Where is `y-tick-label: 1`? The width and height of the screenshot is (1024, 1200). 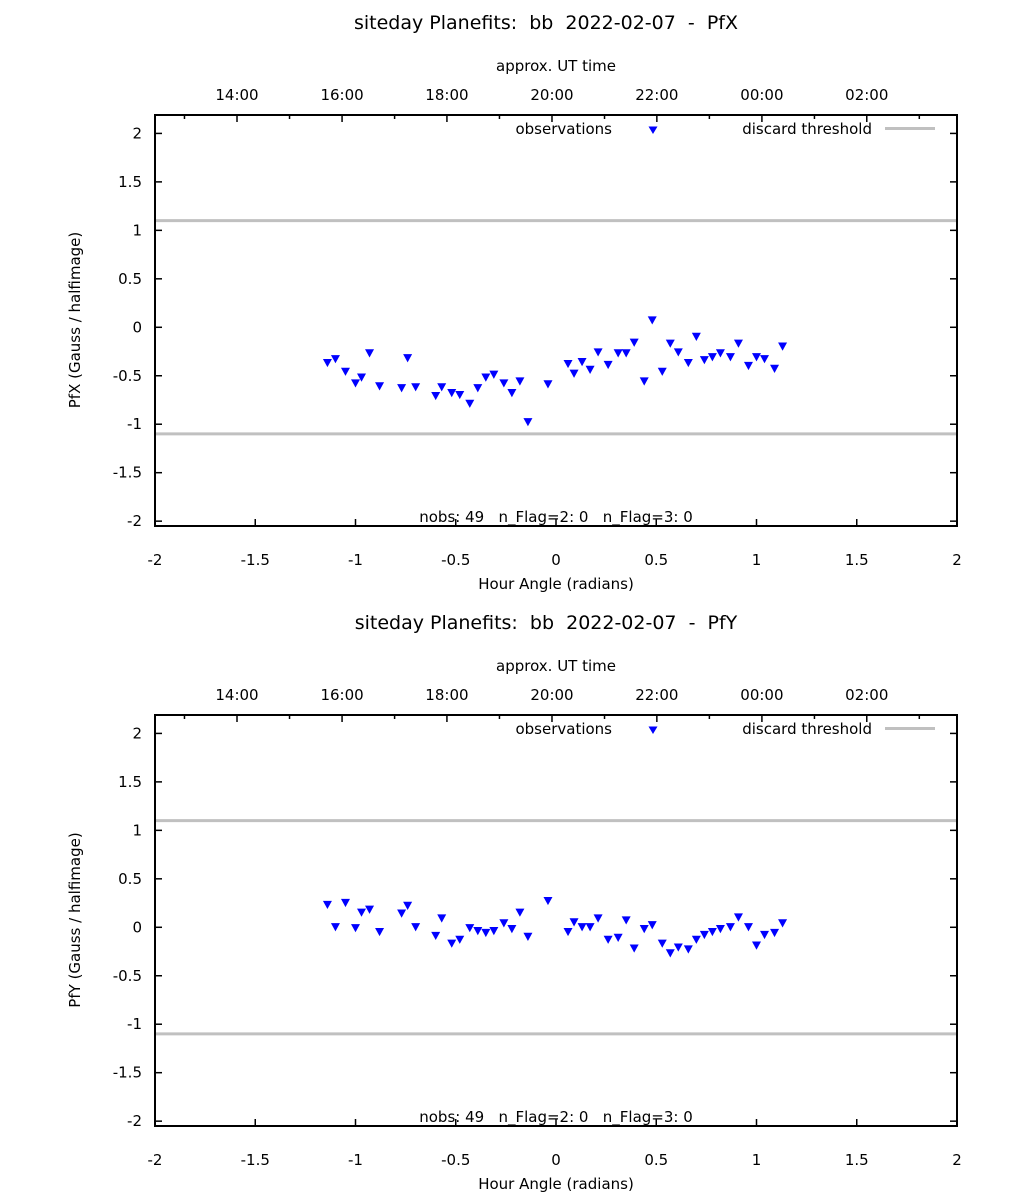 y-tick-label: 1 is located at coordinates (137, 230).